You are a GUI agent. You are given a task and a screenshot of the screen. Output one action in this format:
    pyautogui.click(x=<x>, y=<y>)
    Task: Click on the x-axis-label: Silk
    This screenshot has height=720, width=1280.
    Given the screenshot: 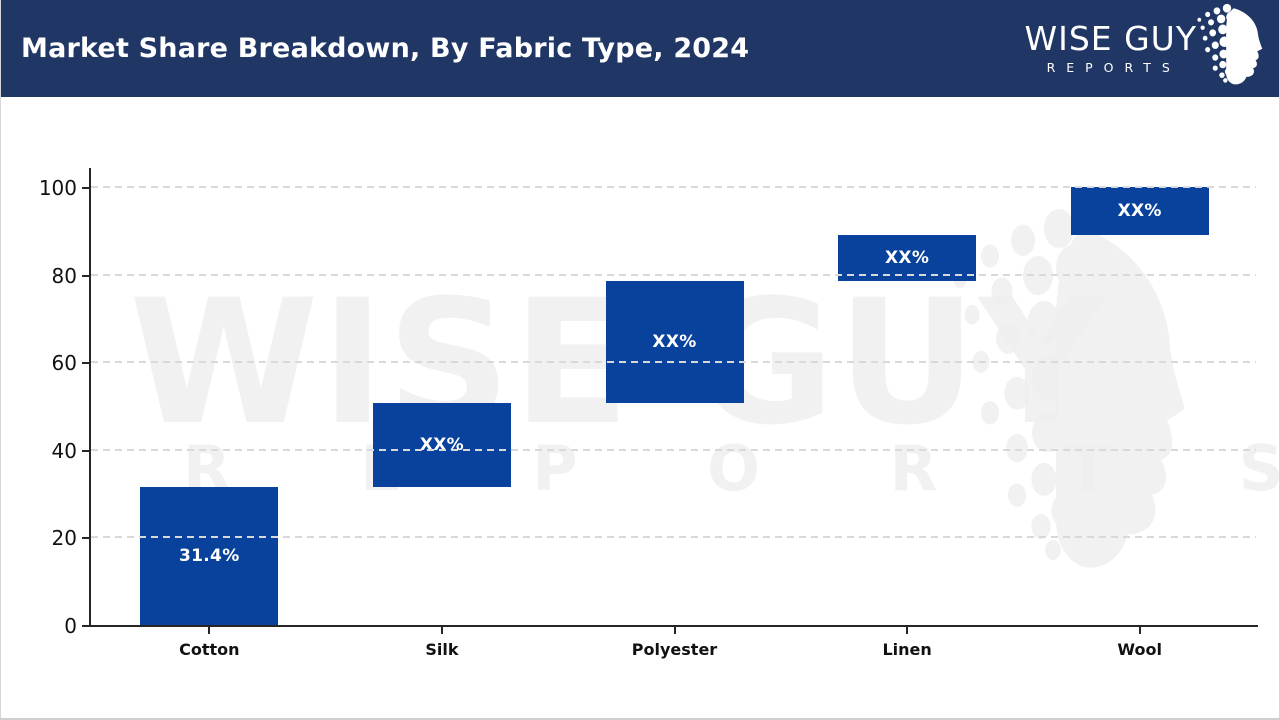 What is the action you would take?
    pyautogui.click(x=442, y=649)
    